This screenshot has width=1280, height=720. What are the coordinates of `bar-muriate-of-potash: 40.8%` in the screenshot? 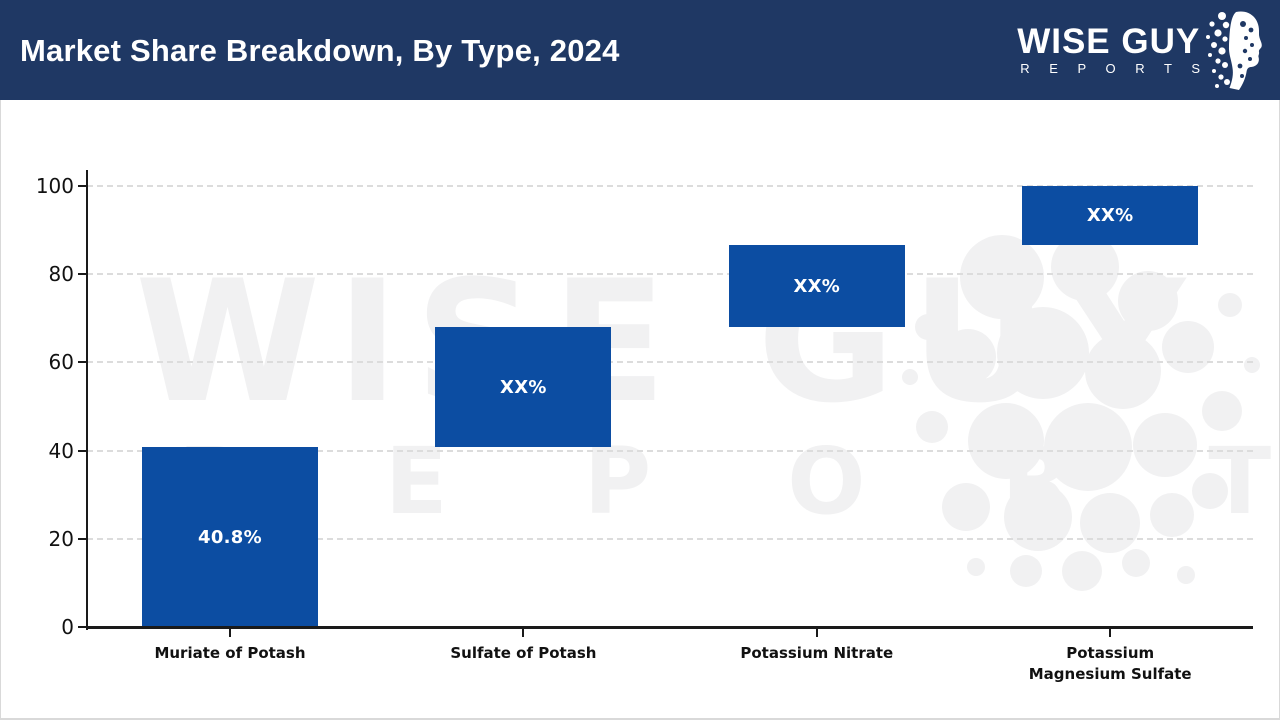 It's located at (230, 537).